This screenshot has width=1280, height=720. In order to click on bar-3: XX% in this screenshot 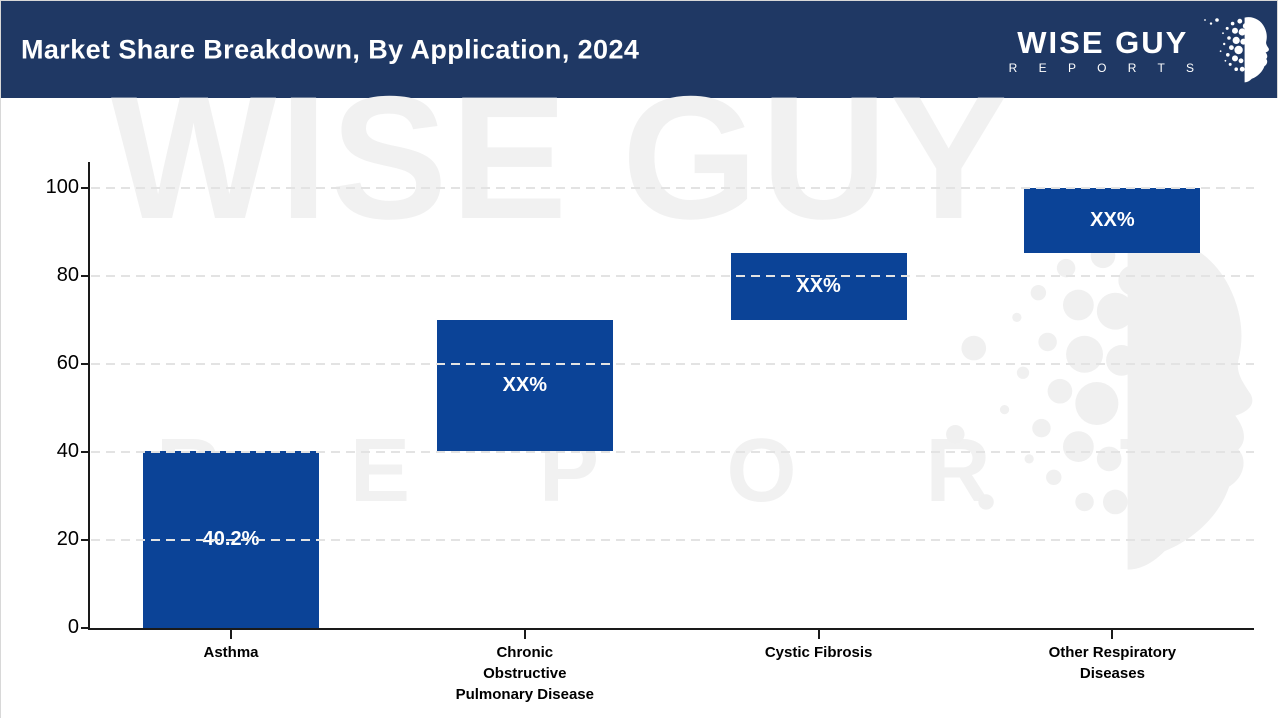, I will do `click(818, 286)`.